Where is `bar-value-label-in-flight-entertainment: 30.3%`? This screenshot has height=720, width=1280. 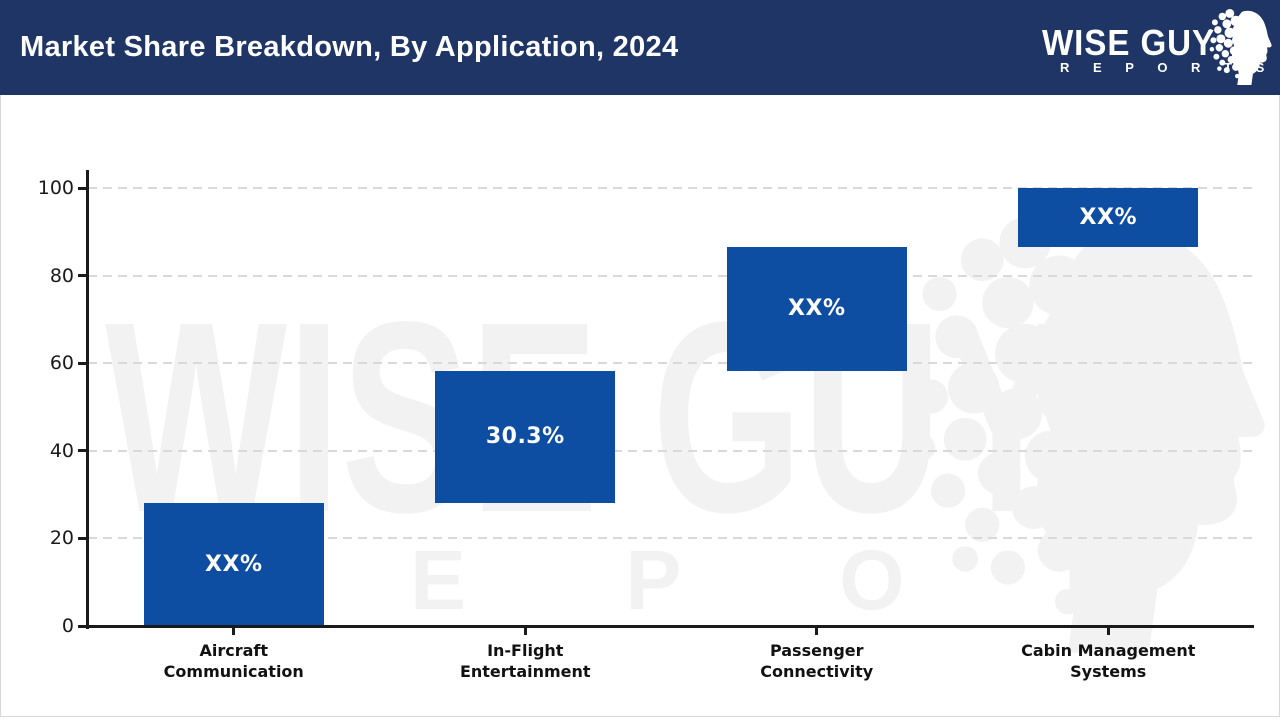 bar-value-label-in-flight-entertainment: 30.3% is located at coordinates (525, 437).